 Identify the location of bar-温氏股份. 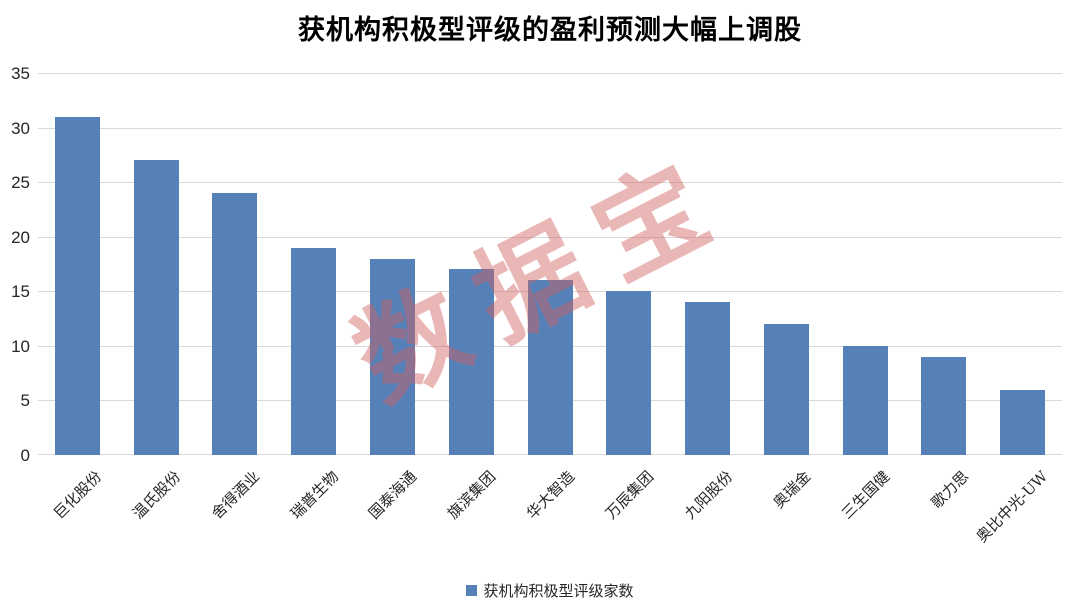
(156, 307).